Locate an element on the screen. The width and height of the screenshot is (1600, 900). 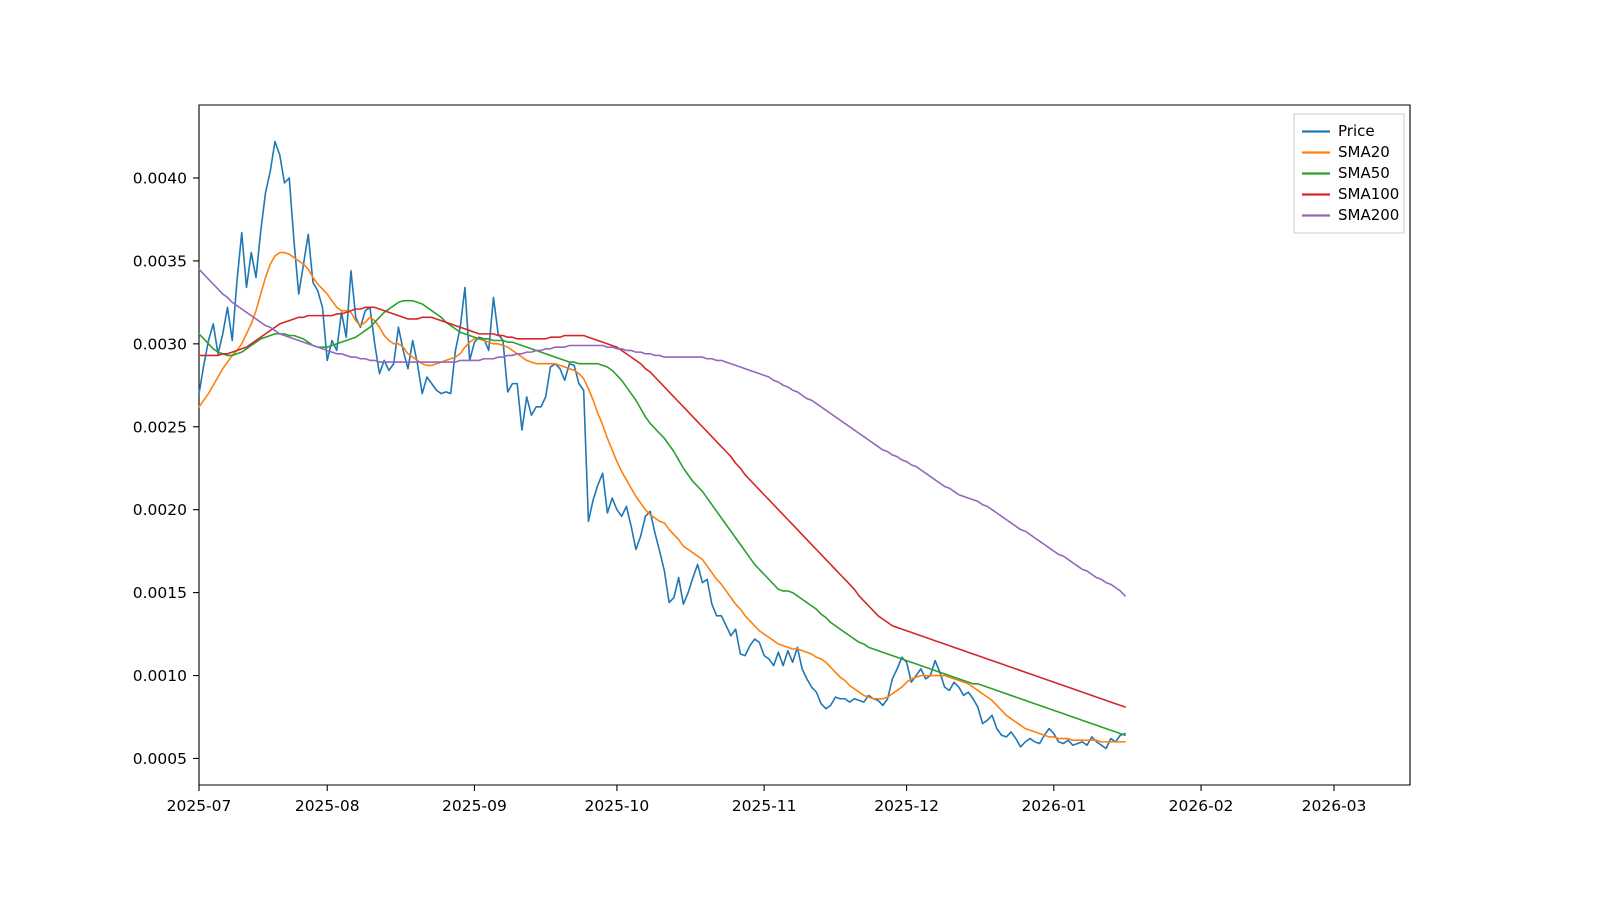
x-tick-label: 2025-09 is located at coordinates (474, 806).